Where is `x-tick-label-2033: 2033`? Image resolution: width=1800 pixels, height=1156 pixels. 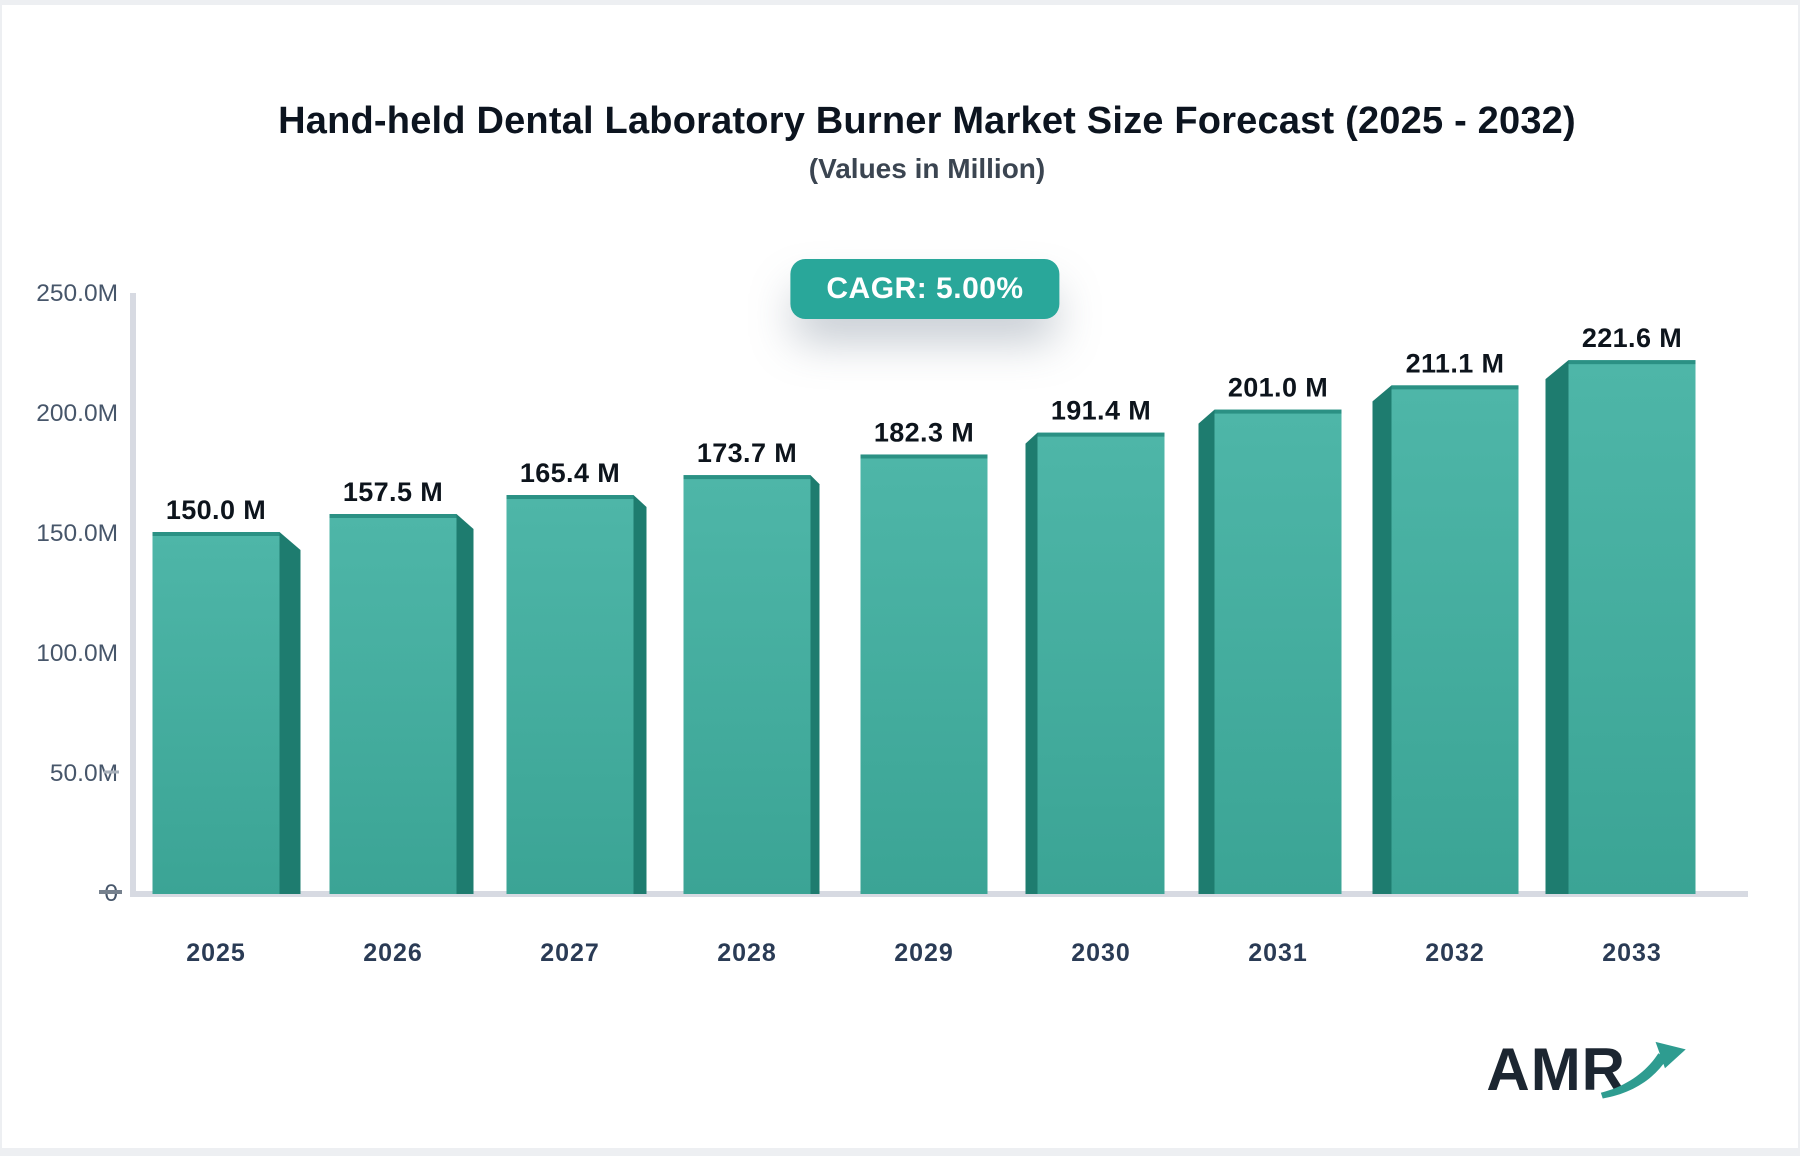 x-tick-label-2033: 2033 is located at coordinates (1632, 953).